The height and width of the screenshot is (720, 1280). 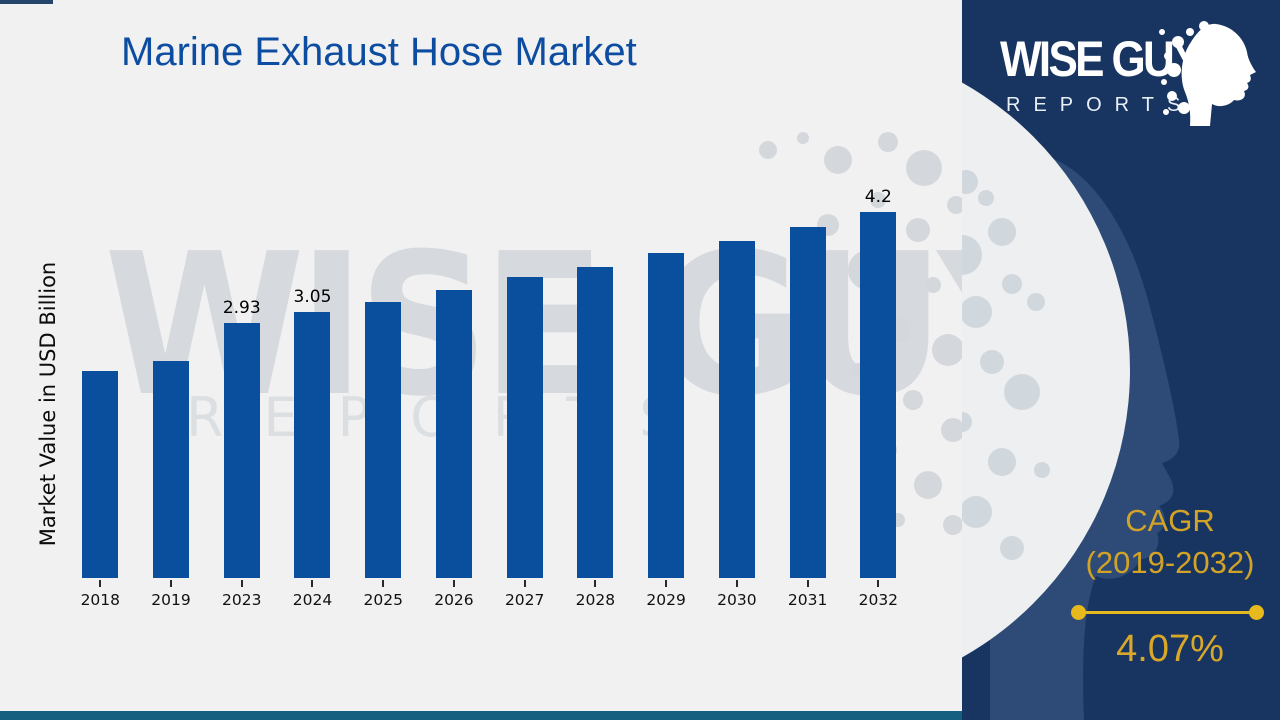 What do you see at coordinates (1170, 520) in the screenshot?
I see `cagr-label: CAGR` at bounding box center [1170, 520].